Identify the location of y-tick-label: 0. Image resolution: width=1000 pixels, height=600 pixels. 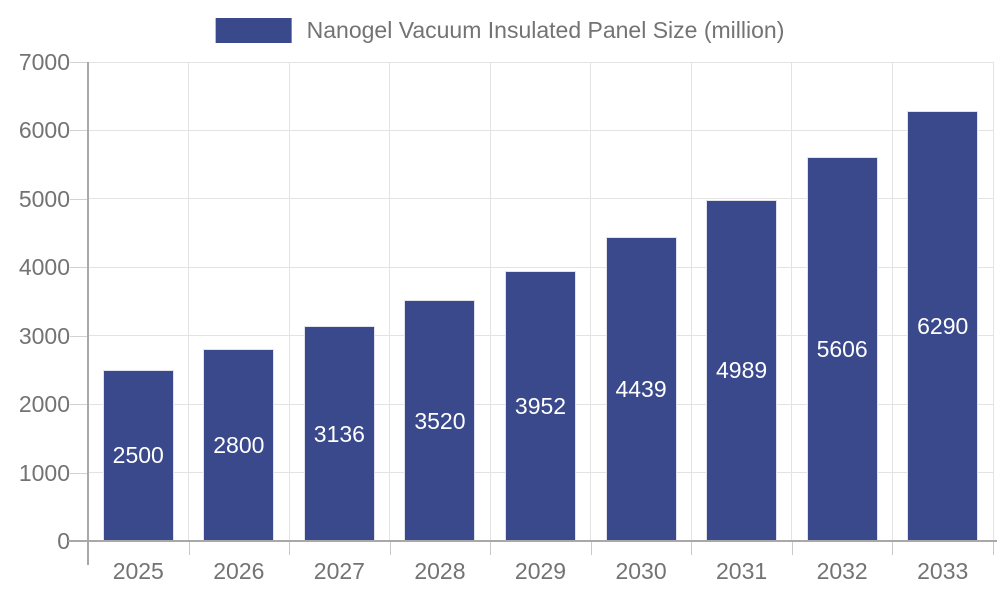
(63, 541).